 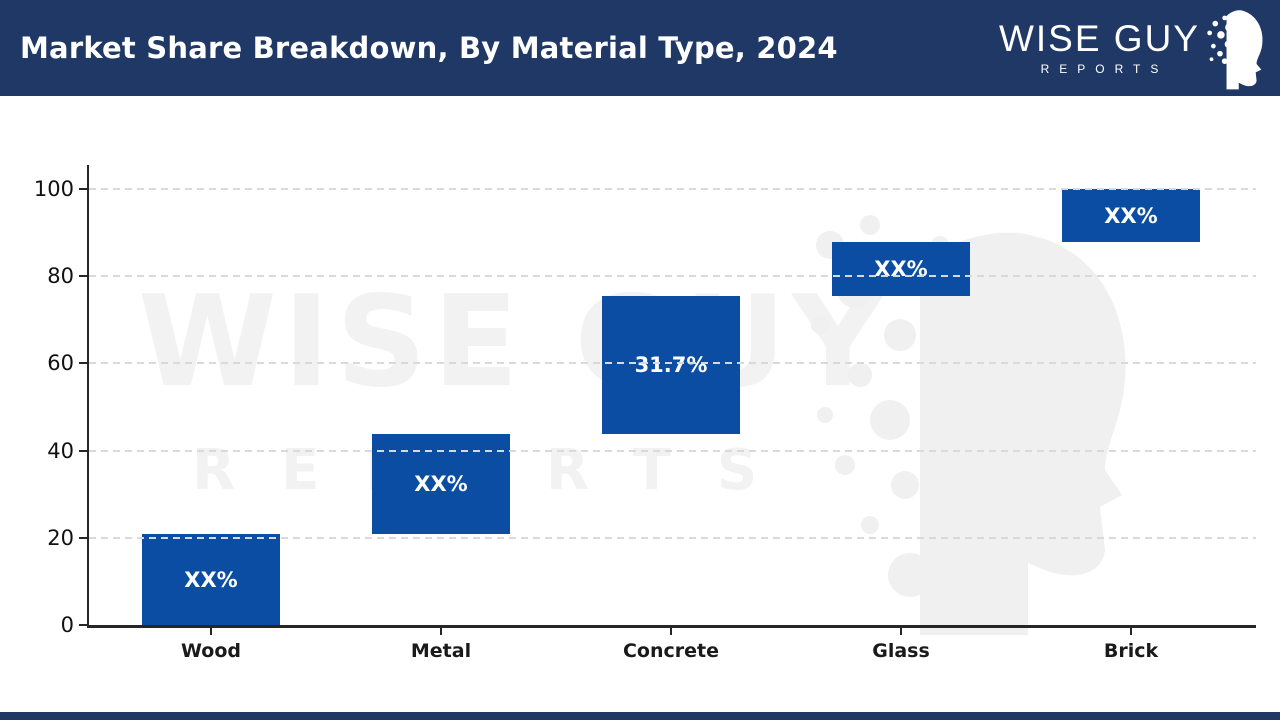 I want to click on logo-reports-text: REPORTS, so click(x=1104, y=69).